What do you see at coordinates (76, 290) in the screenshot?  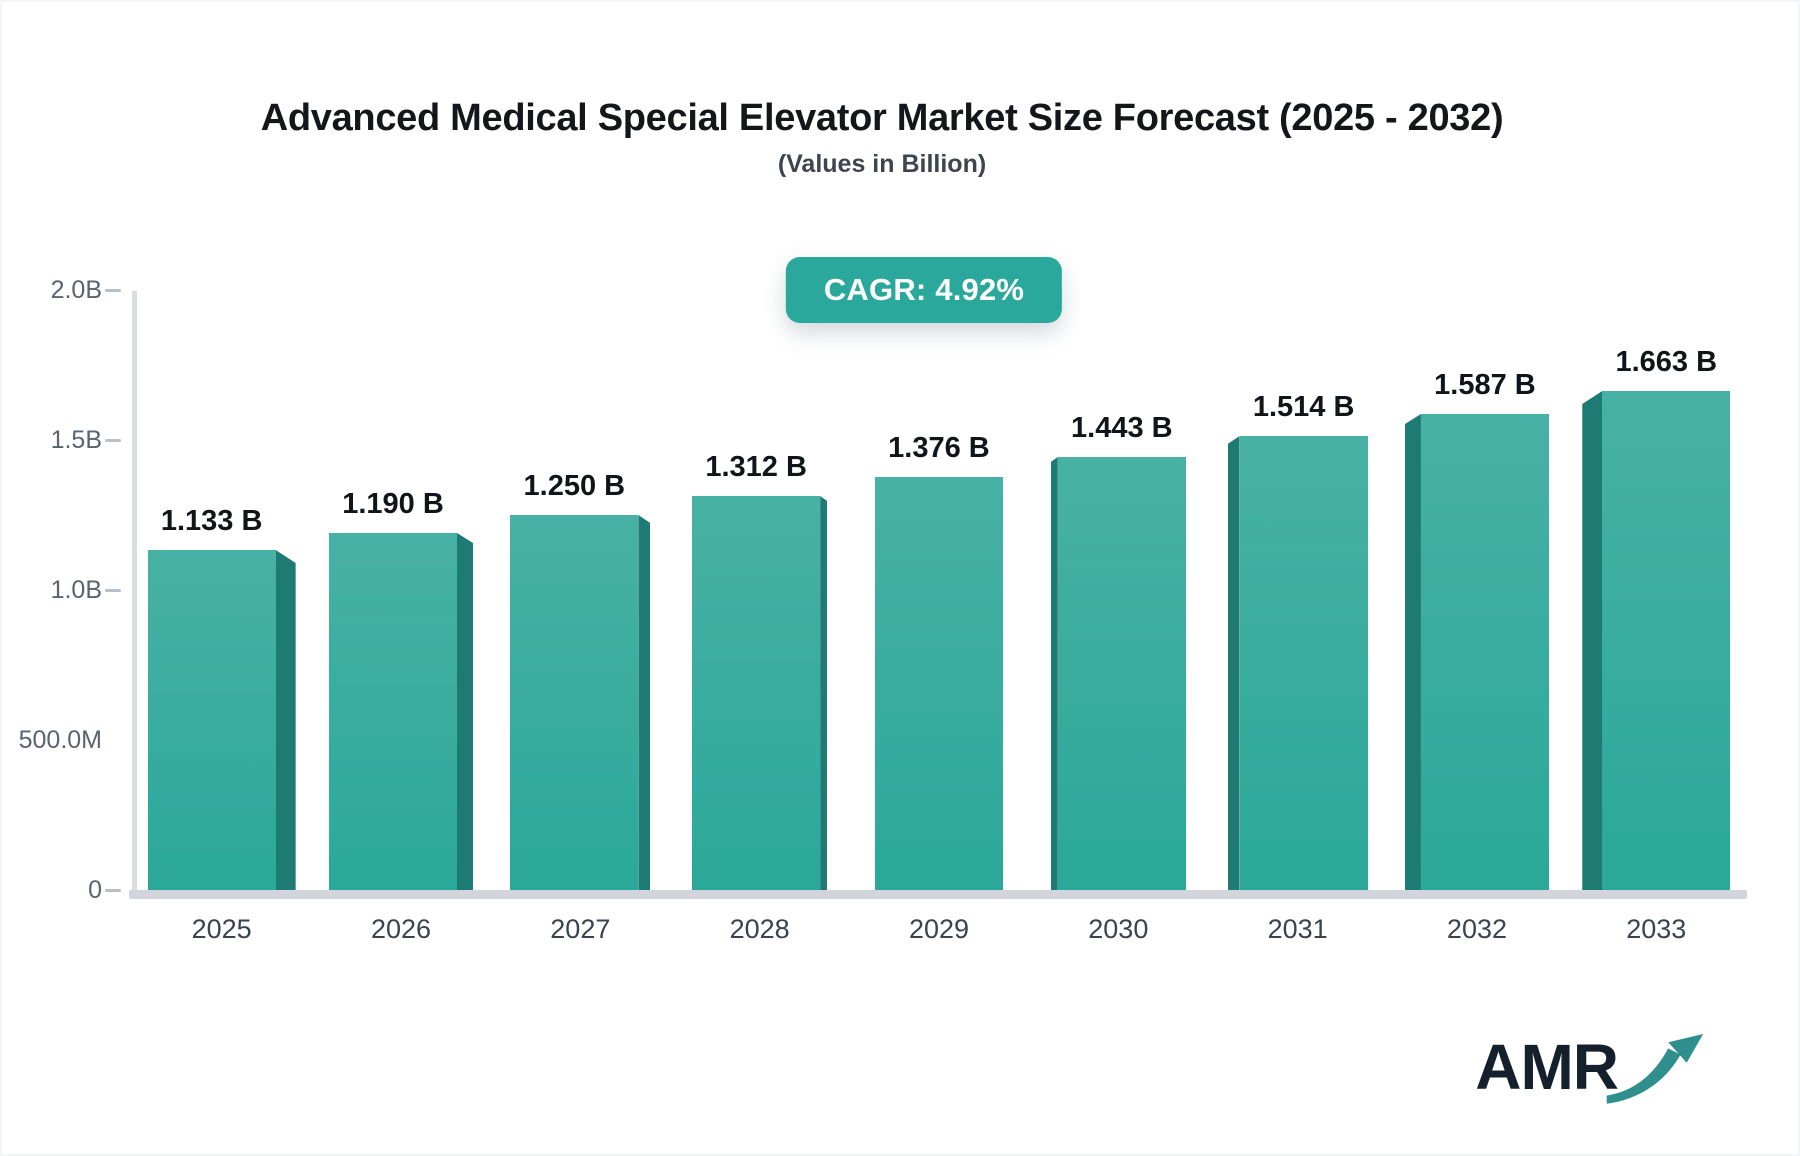 I see `y-tick-label: 2.0B` at bounding box center [76, 290].